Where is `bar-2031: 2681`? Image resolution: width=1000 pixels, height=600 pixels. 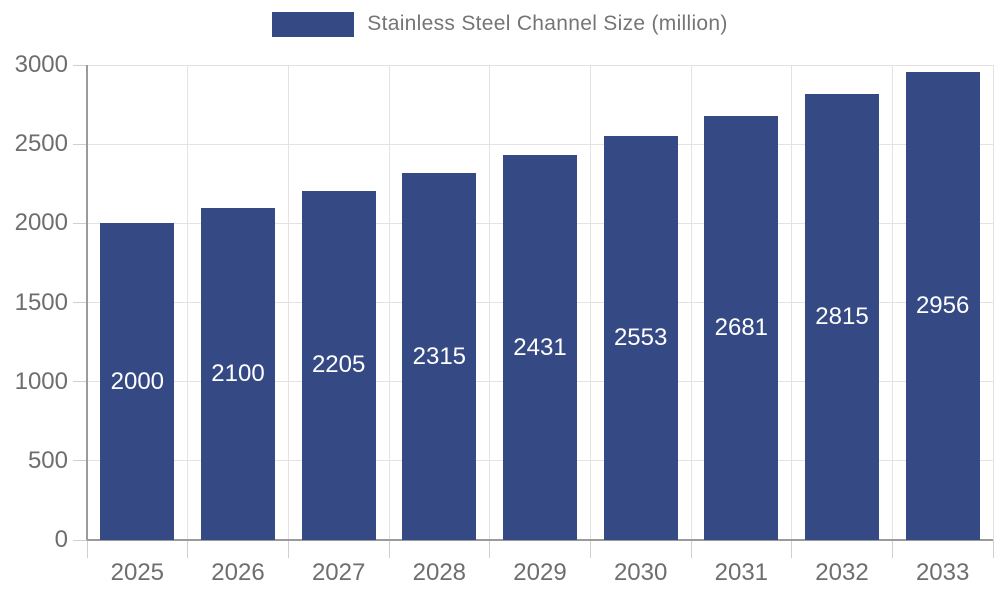 bar-2031: 2681 is located at coordinates (741, 327).